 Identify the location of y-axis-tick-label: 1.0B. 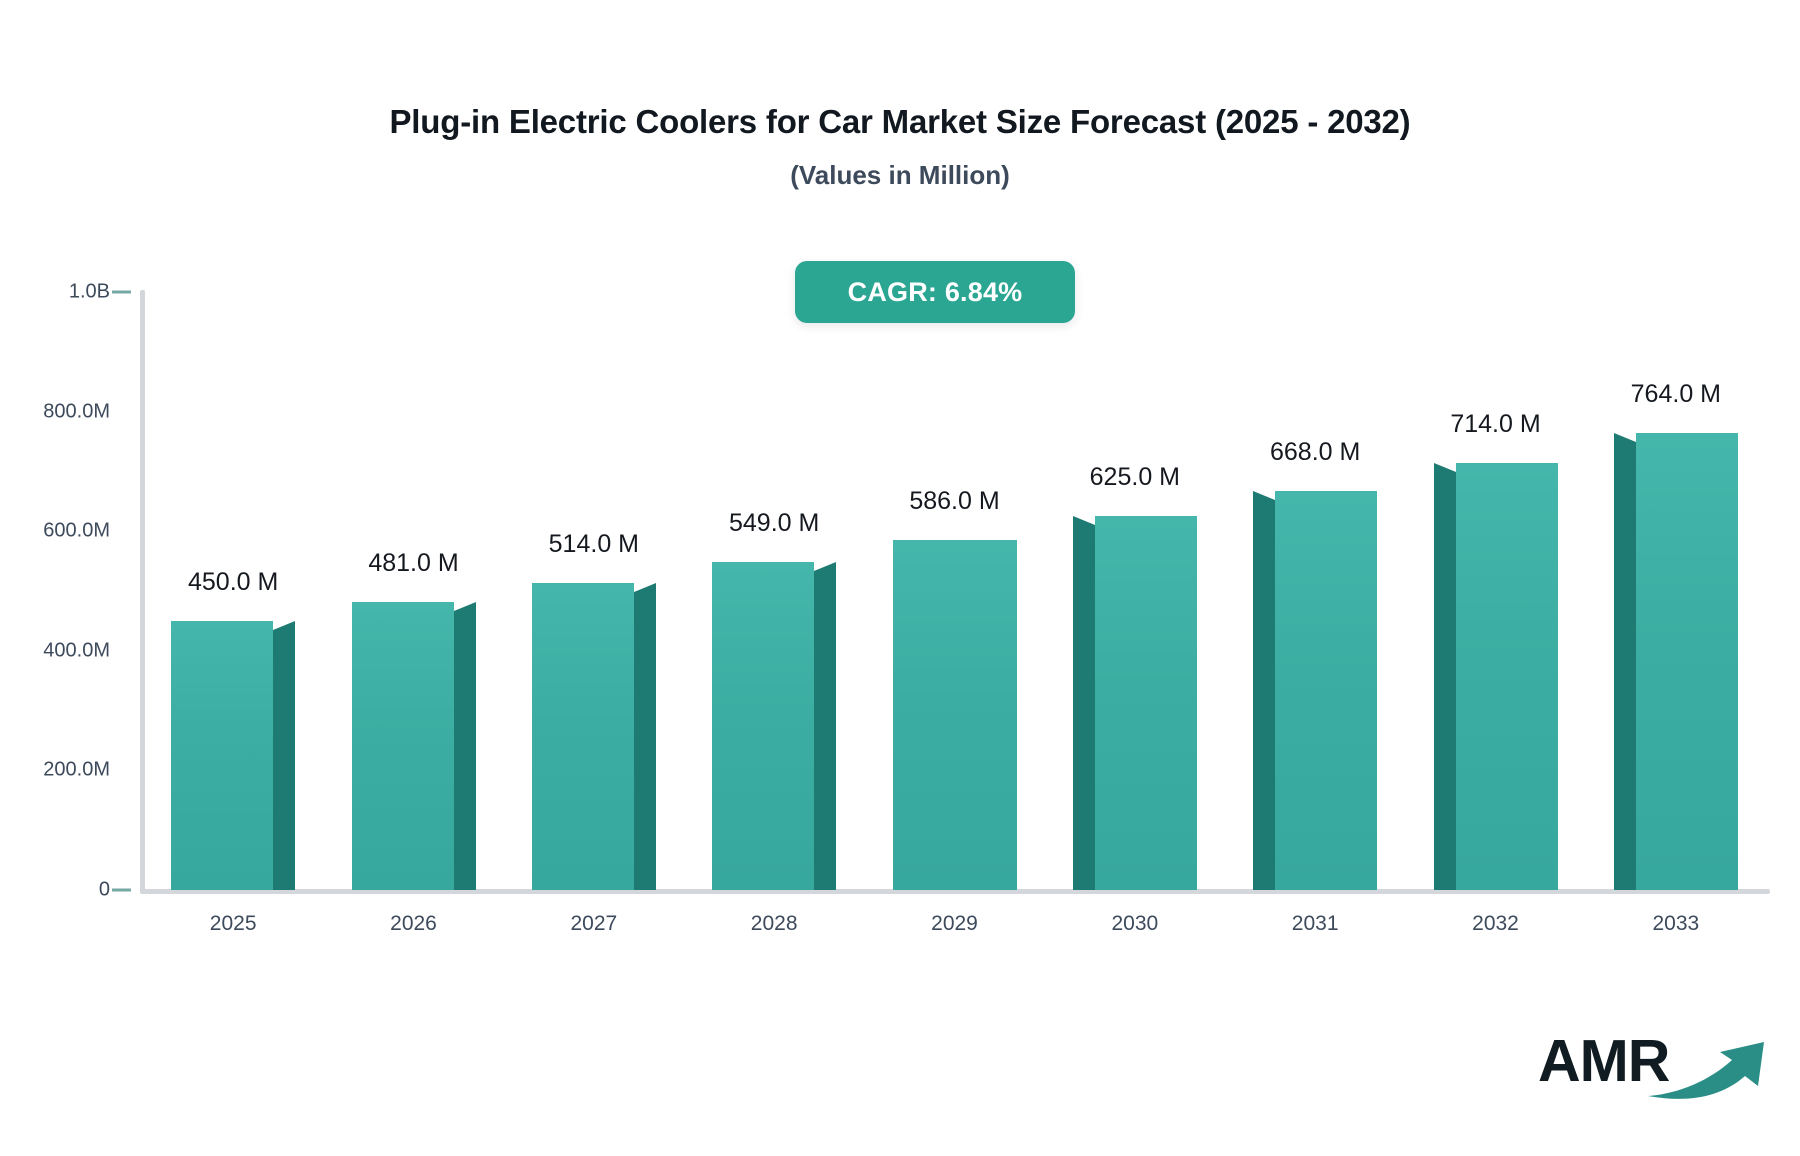
(89, 291).